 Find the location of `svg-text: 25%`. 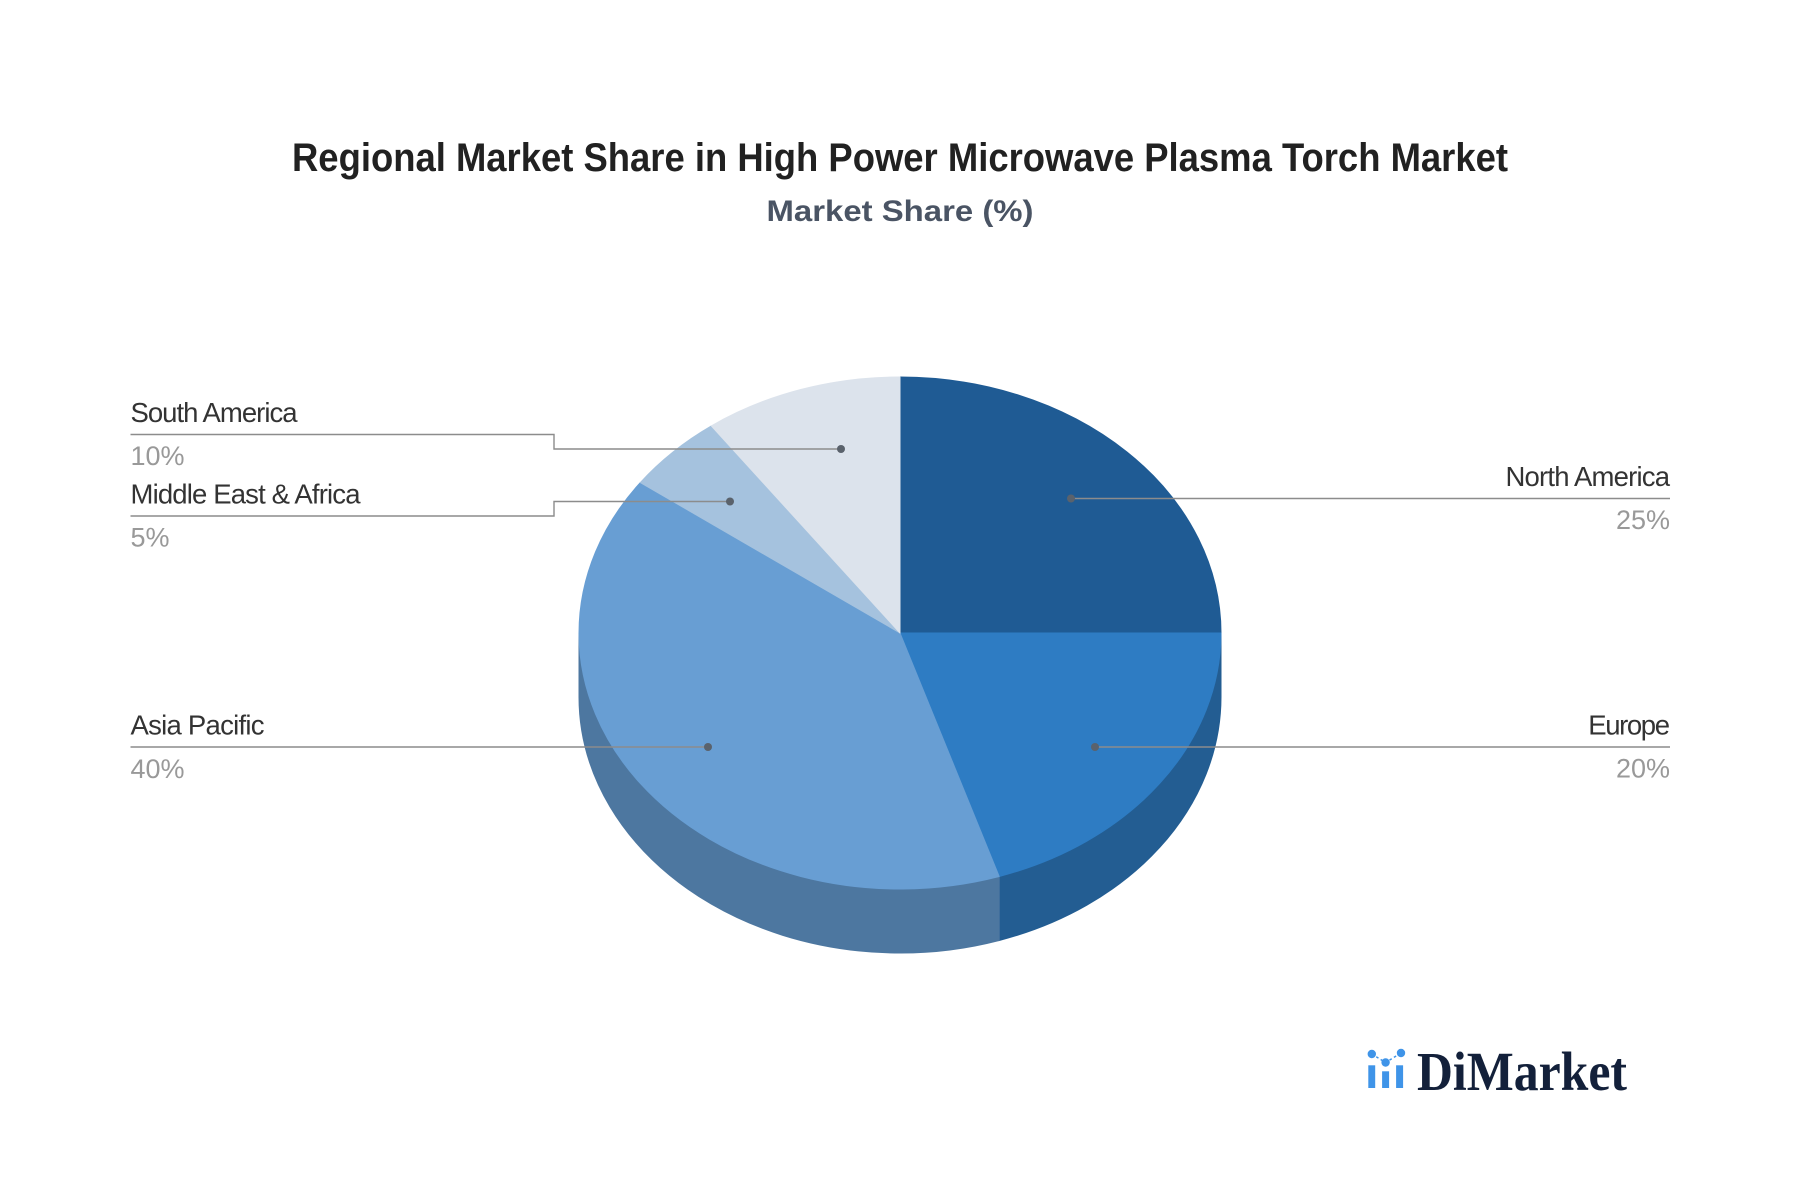

svg-text: 25% is located at coordinates (1643, 520).